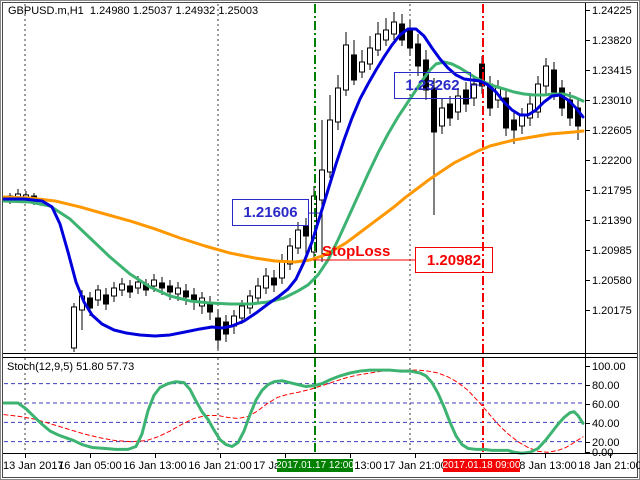 The image size is (640, 480). Describe the element at coordinates (481, 465) in the screenshot. I see `sell-time-marker-flag: 2017.01.18 09:00` at that location.